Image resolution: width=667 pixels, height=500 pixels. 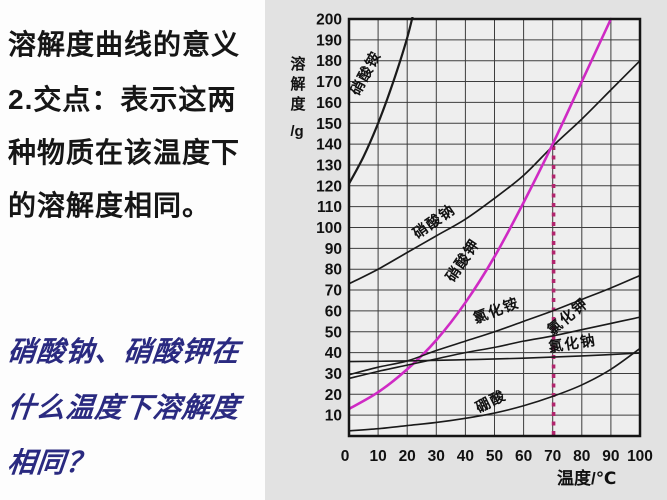 I want to click on y-axis-unit: /g, so click(x=297, y=131).